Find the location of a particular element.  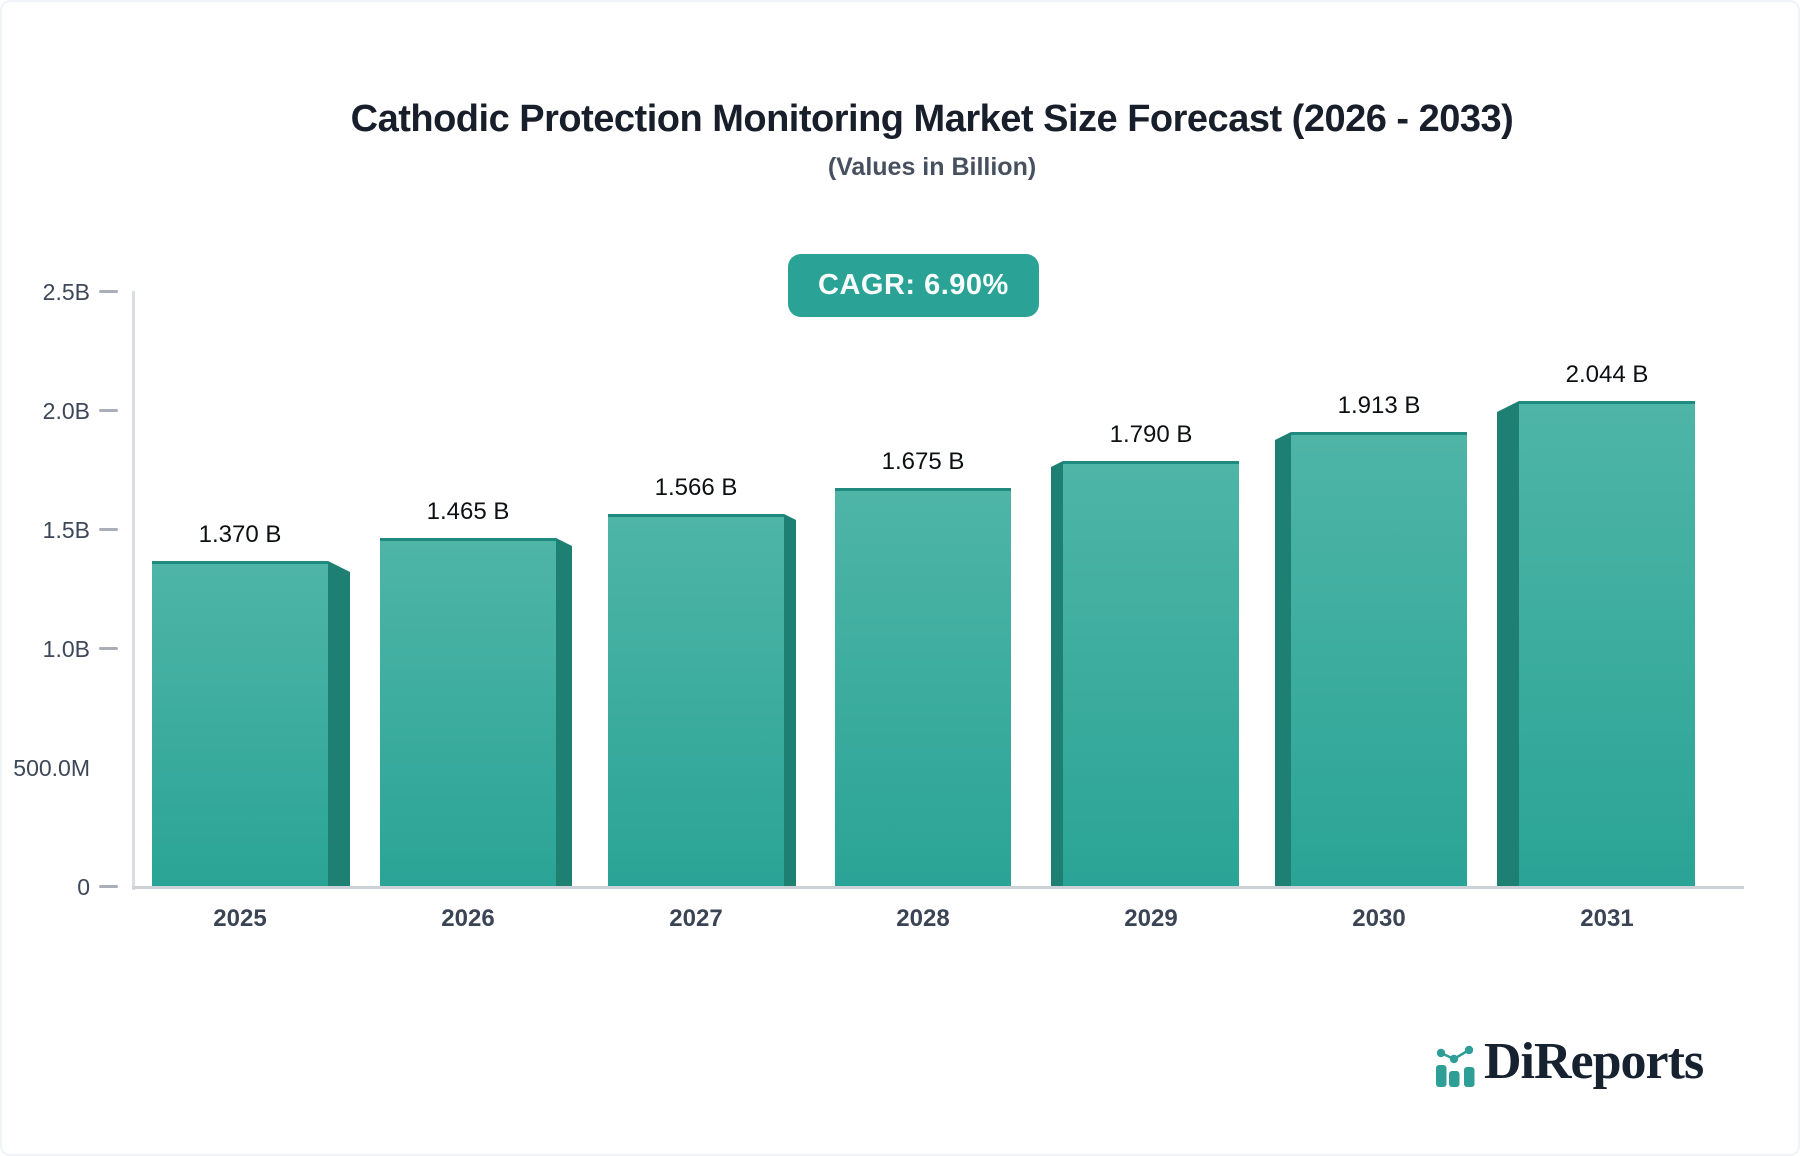

bar-value-label: 1.790 B is located at coordinates (1151, 434).